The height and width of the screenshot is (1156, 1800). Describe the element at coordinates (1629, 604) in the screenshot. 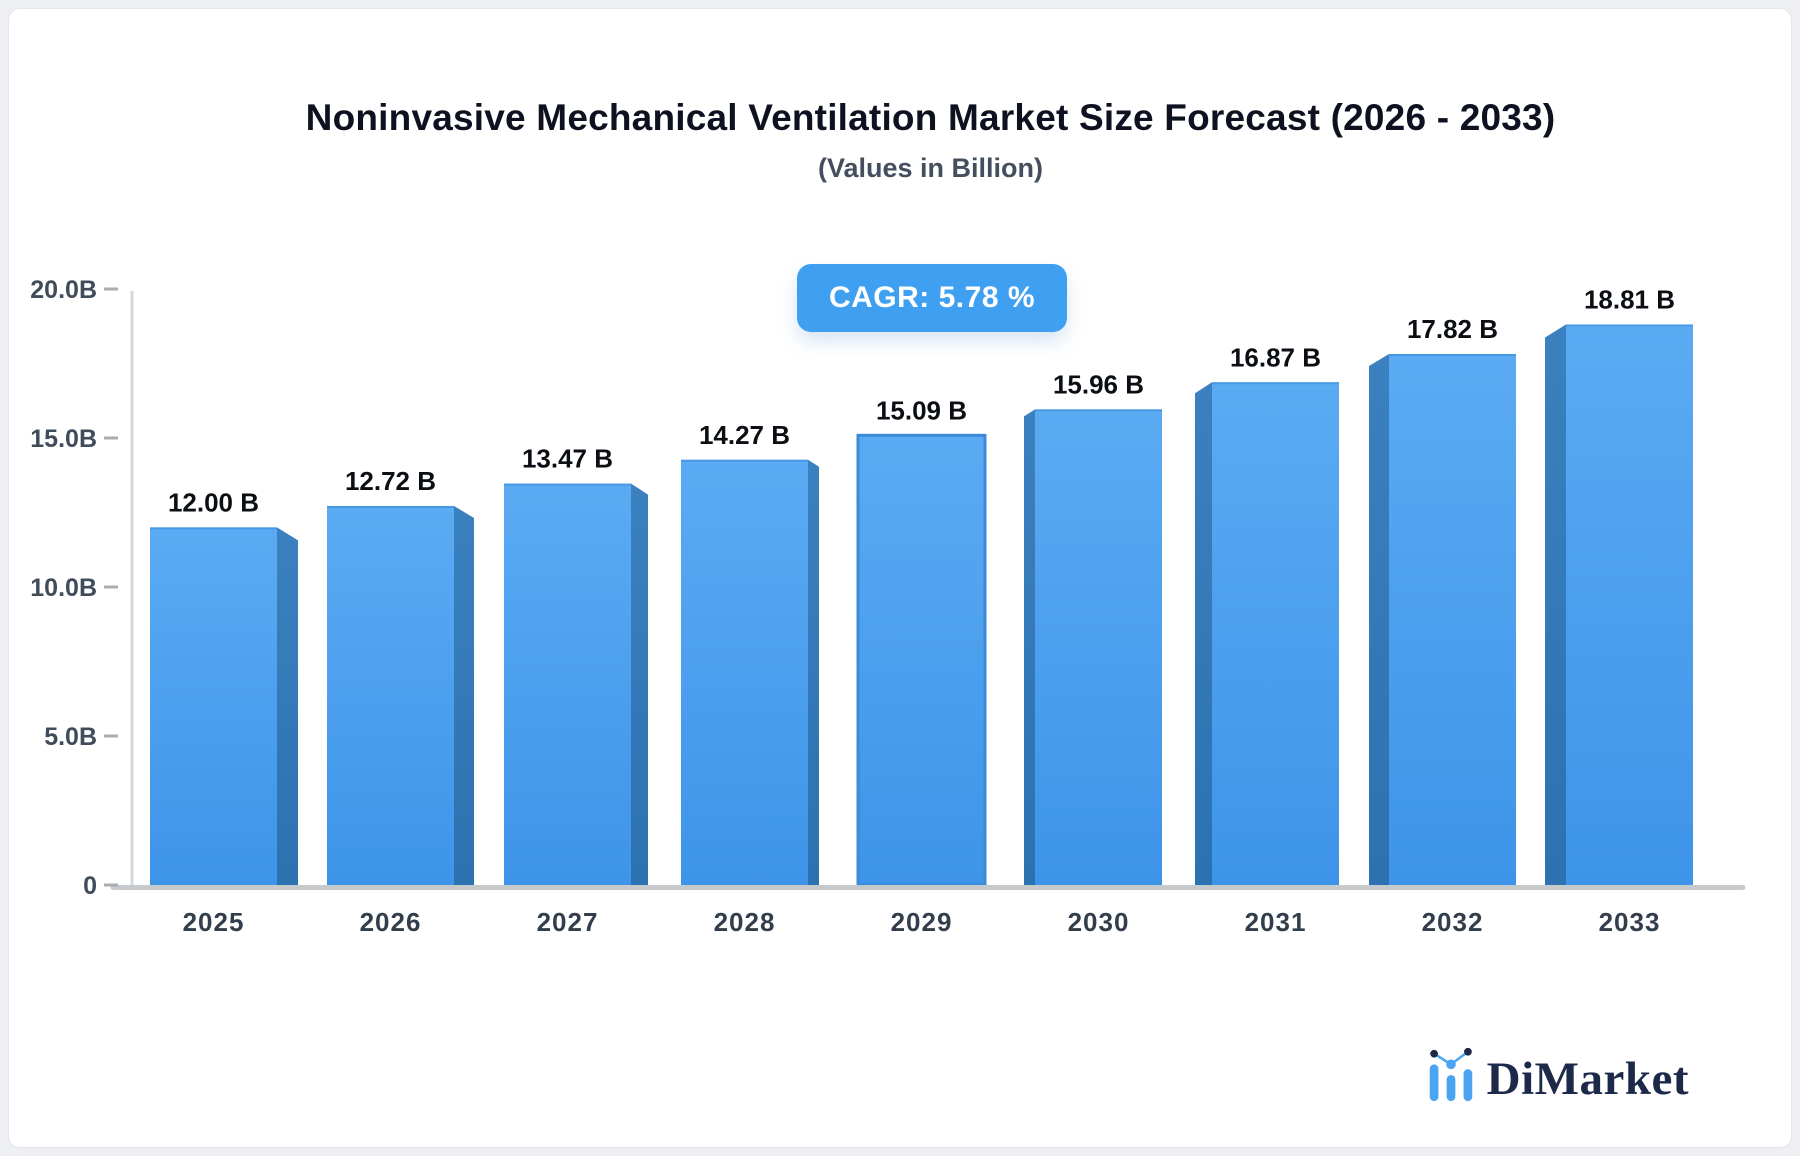

I see `bar-2033` at that location.